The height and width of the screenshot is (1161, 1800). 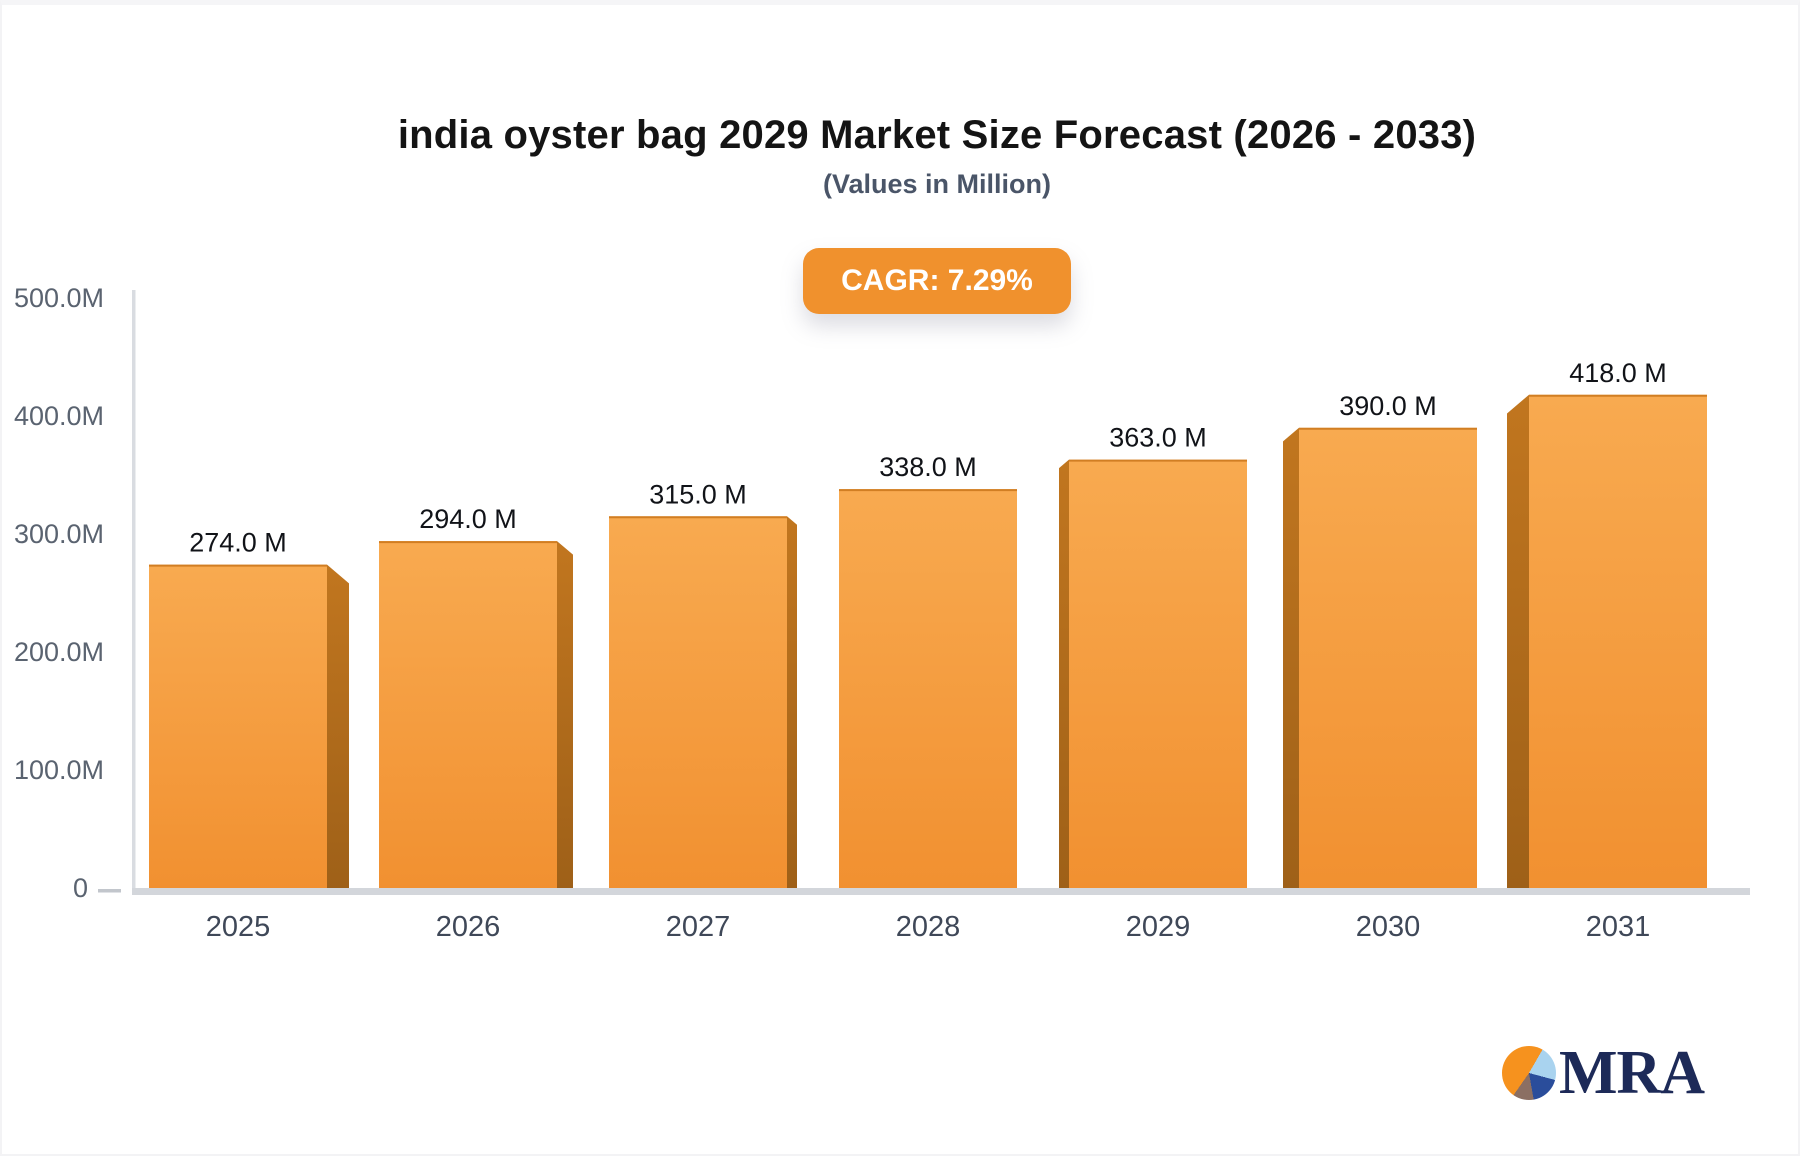 I want to click on bar-value-label: 274.0 M, so click(x=238, y=543).